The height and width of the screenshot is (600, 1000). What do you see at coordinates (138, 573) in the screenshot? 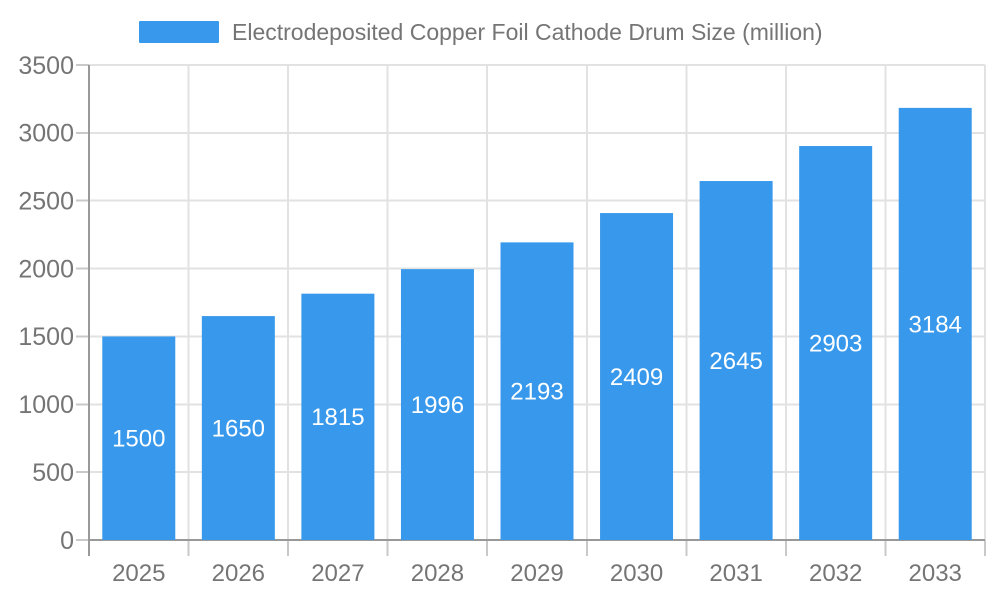
I see `x-axis-label-2025: 2025` at bounding box center [138, 573].